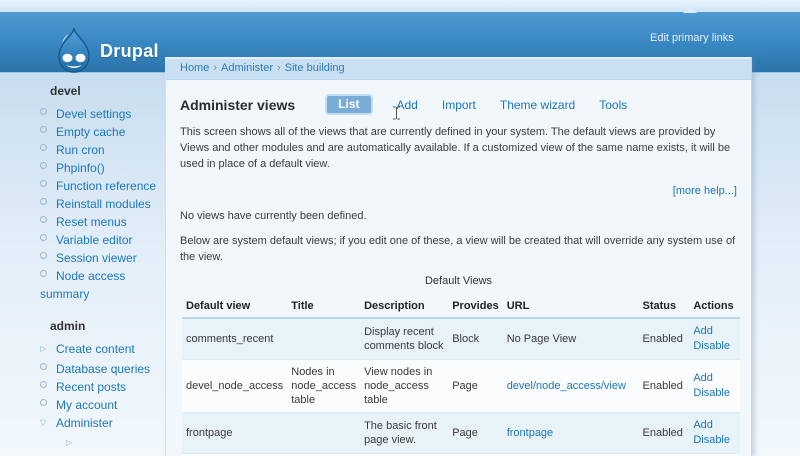 The width and height of the screenshot is (800, 456). Describe the element at coordinates (94, 114) in the screenshot. I see `sidebar-link-devel-settings: Devel settings` at that location.